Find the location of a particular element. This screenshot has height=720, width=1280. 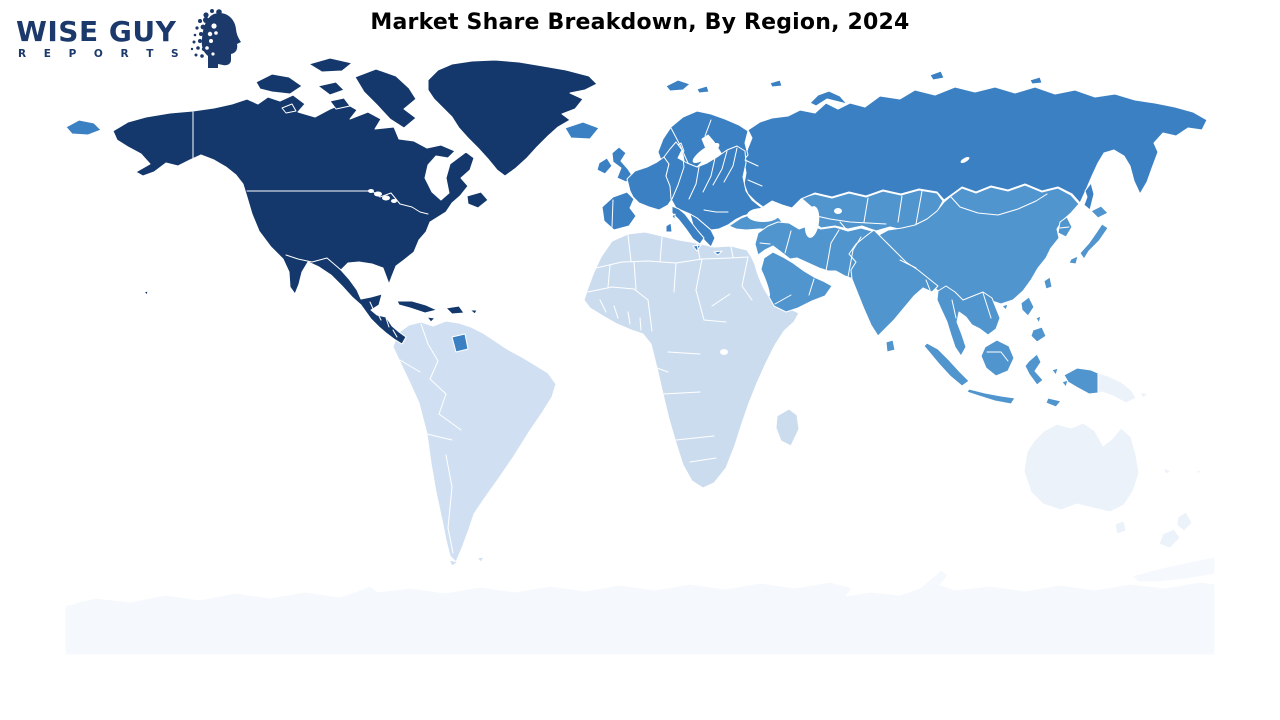

island-hispaniola is located at coordinates (455, 310).